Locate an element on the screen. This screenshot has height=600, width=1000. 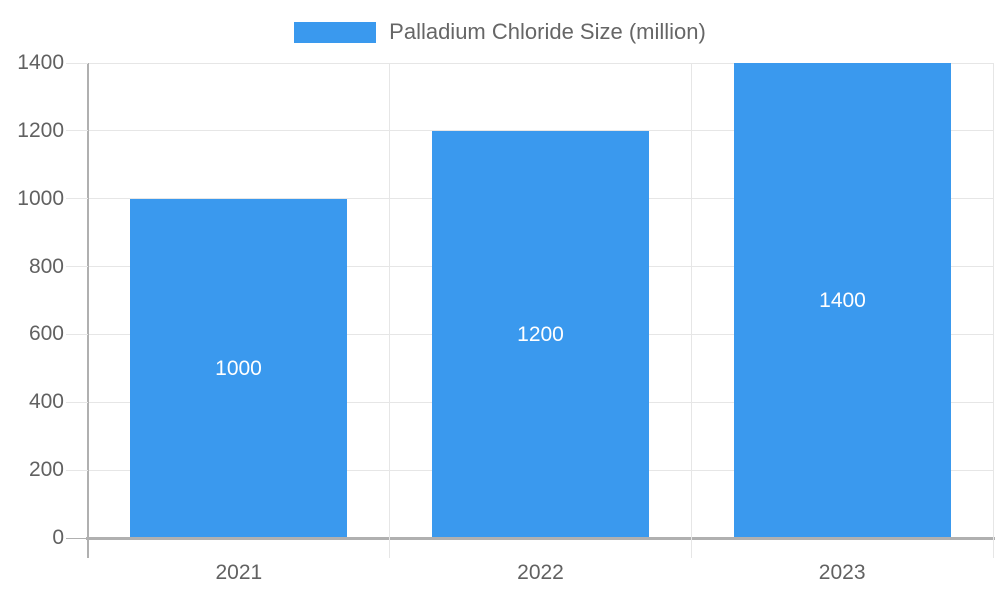
x-tick-label-2021: 2021 is located at coordinates (239, 572).